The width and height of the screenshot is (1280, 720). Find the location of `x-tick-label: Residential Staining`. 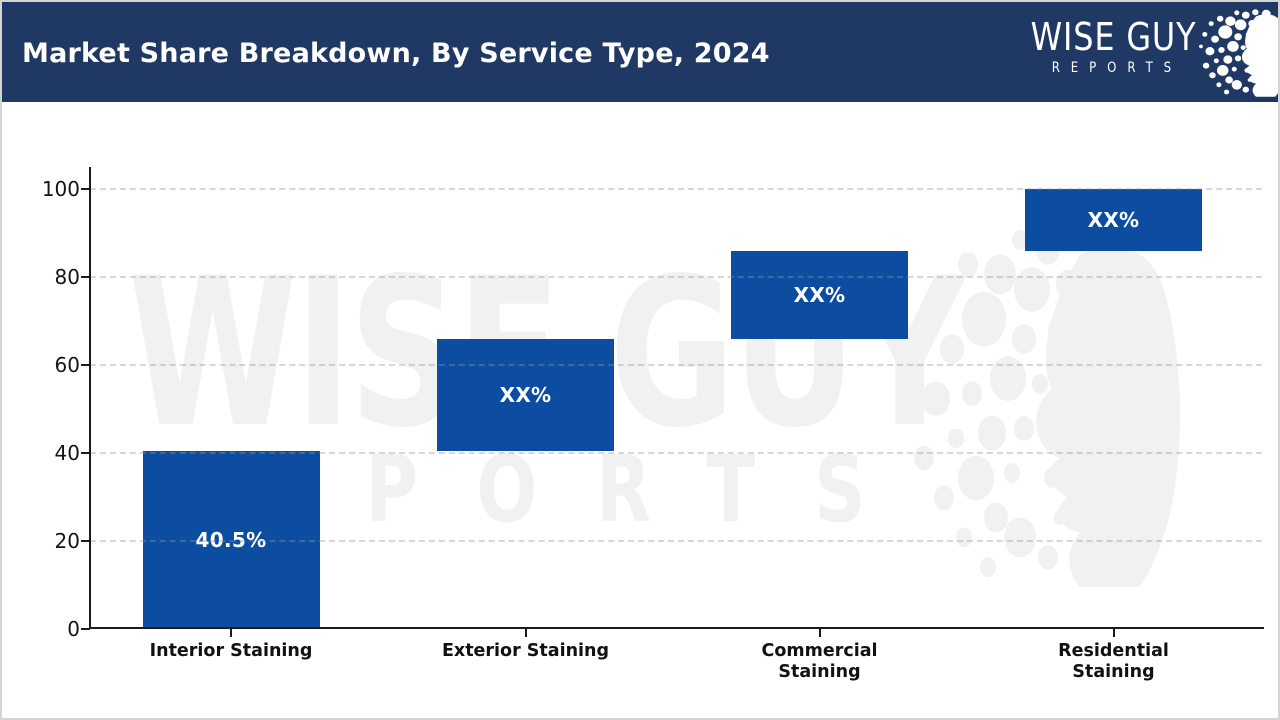

x-tick-label: Residential Staining is located at coordinates (1114, 662).